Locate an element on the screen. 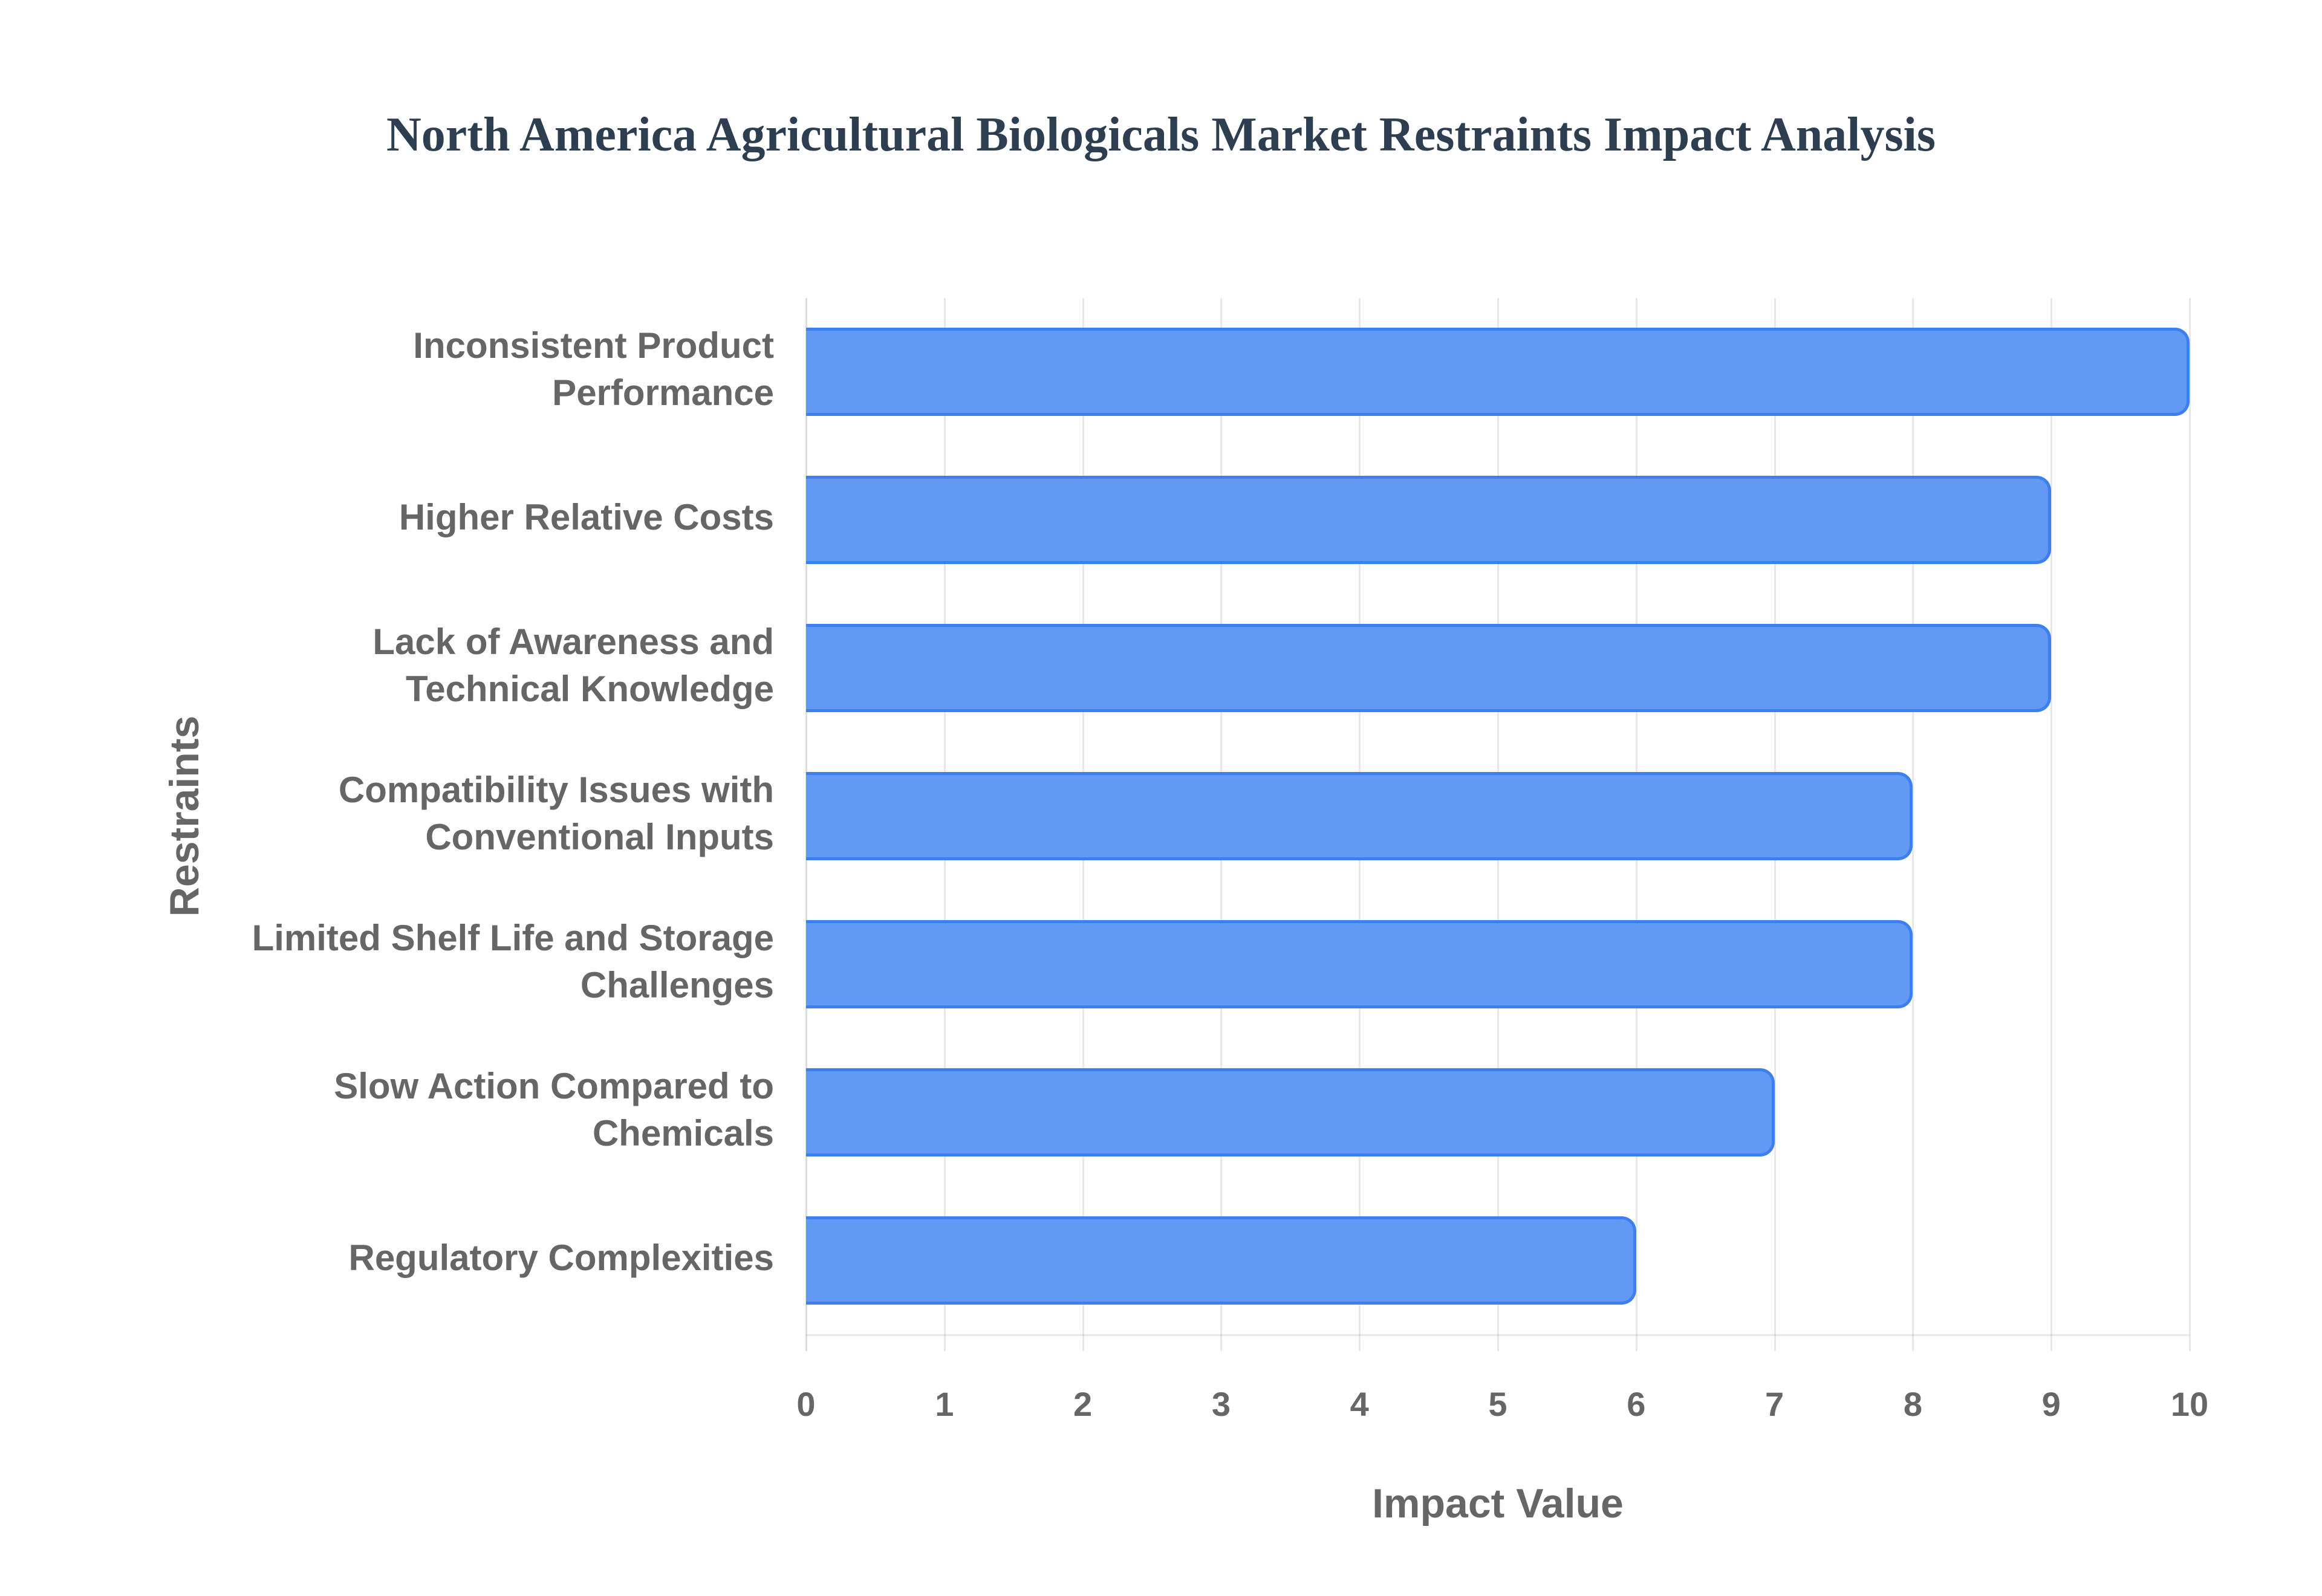 The height and width of the screenshot is (1596, 2322). x-tick-label: 6 is located at coordinates (1636, 1404).